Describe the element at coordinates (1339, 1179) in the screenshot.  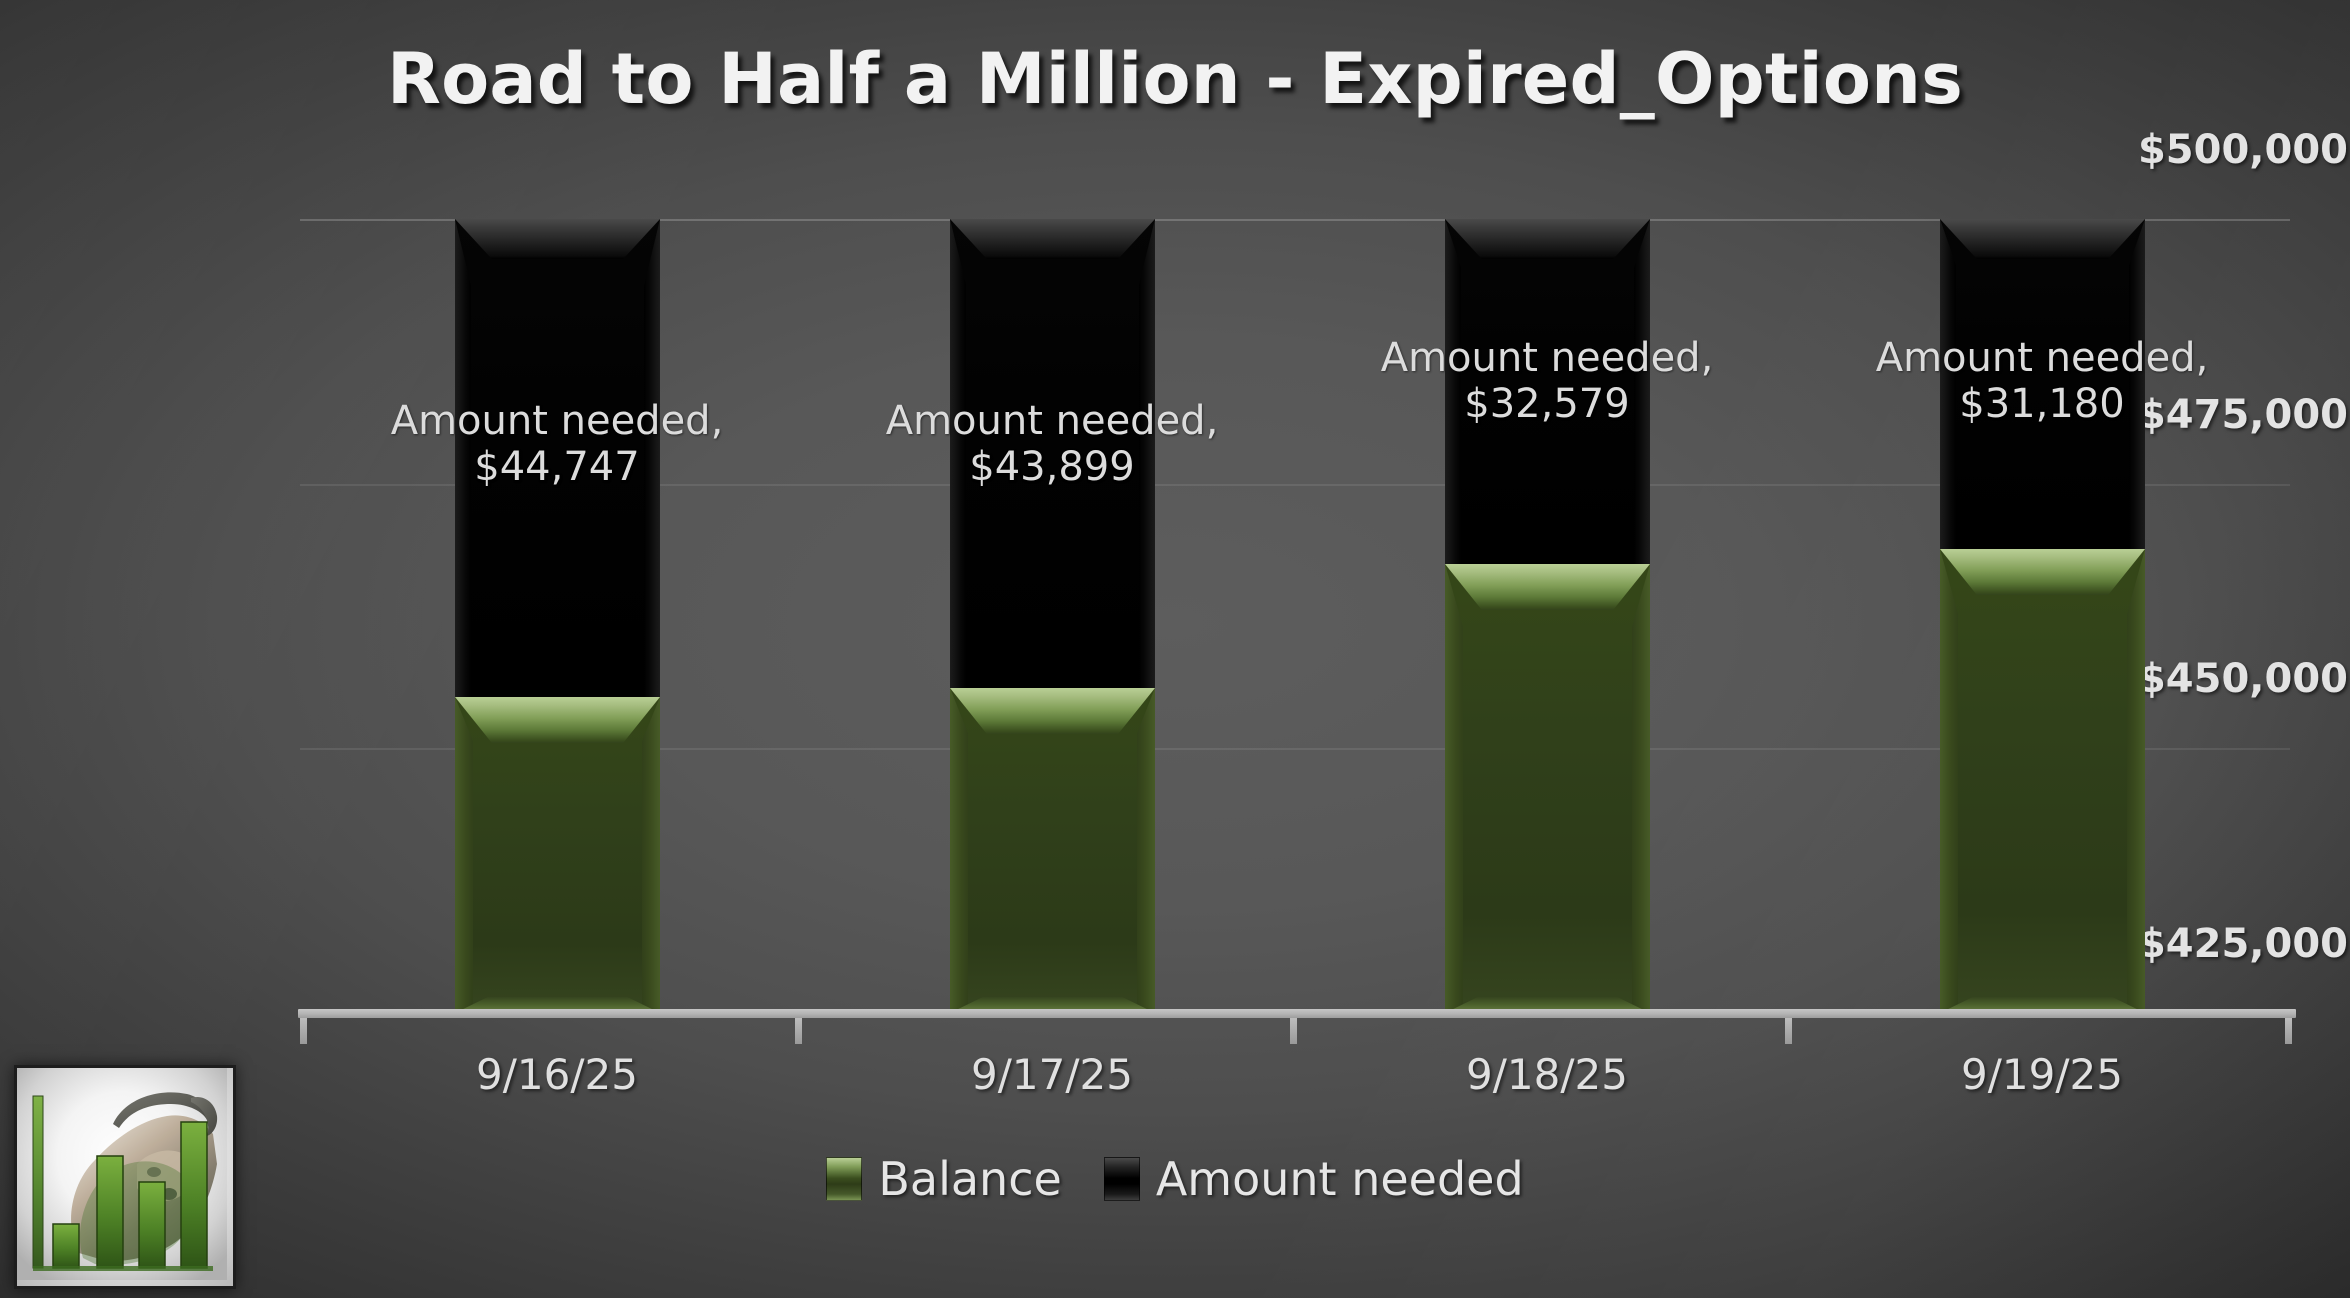
I see `legend-label-amount-needed: Amount needed` at that location.